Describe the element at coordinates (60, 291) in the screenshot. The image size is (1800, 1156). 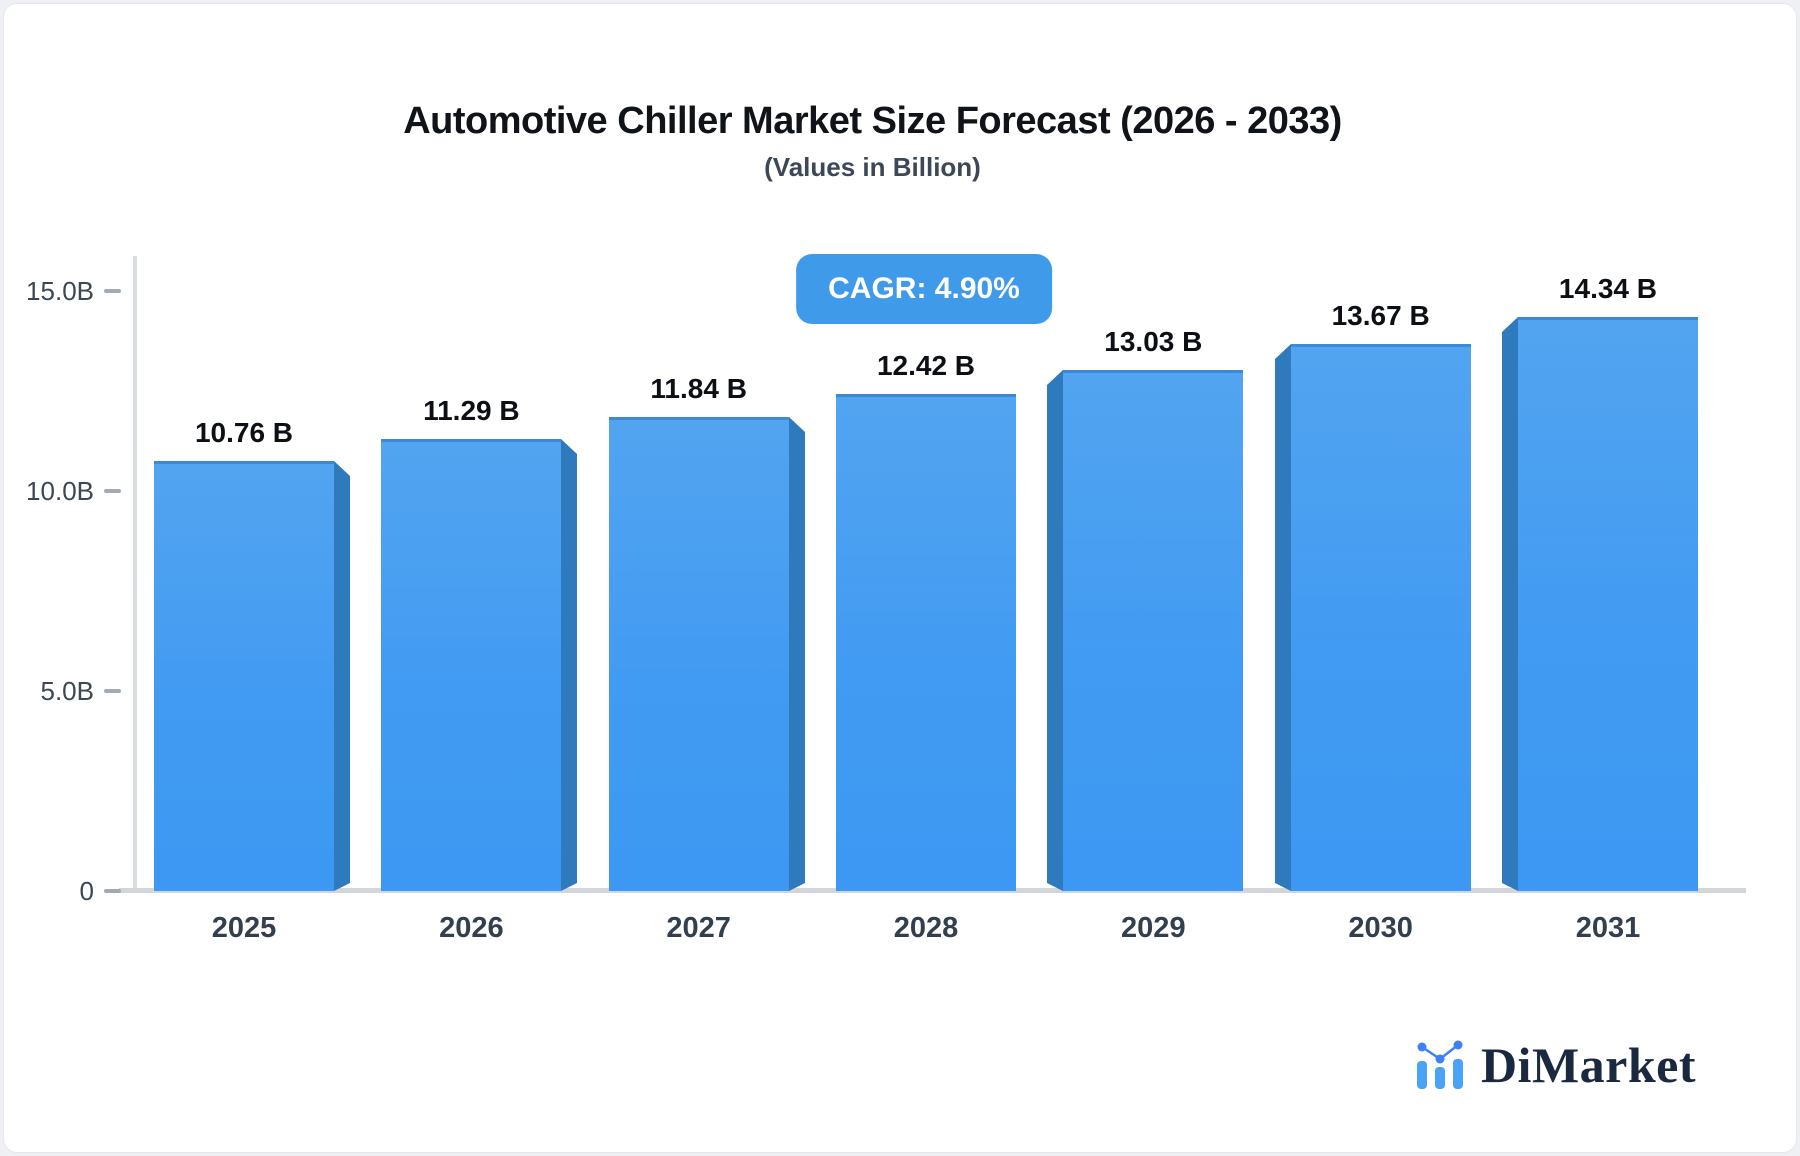
I see `y-tick-label: 15.0B` at that location.